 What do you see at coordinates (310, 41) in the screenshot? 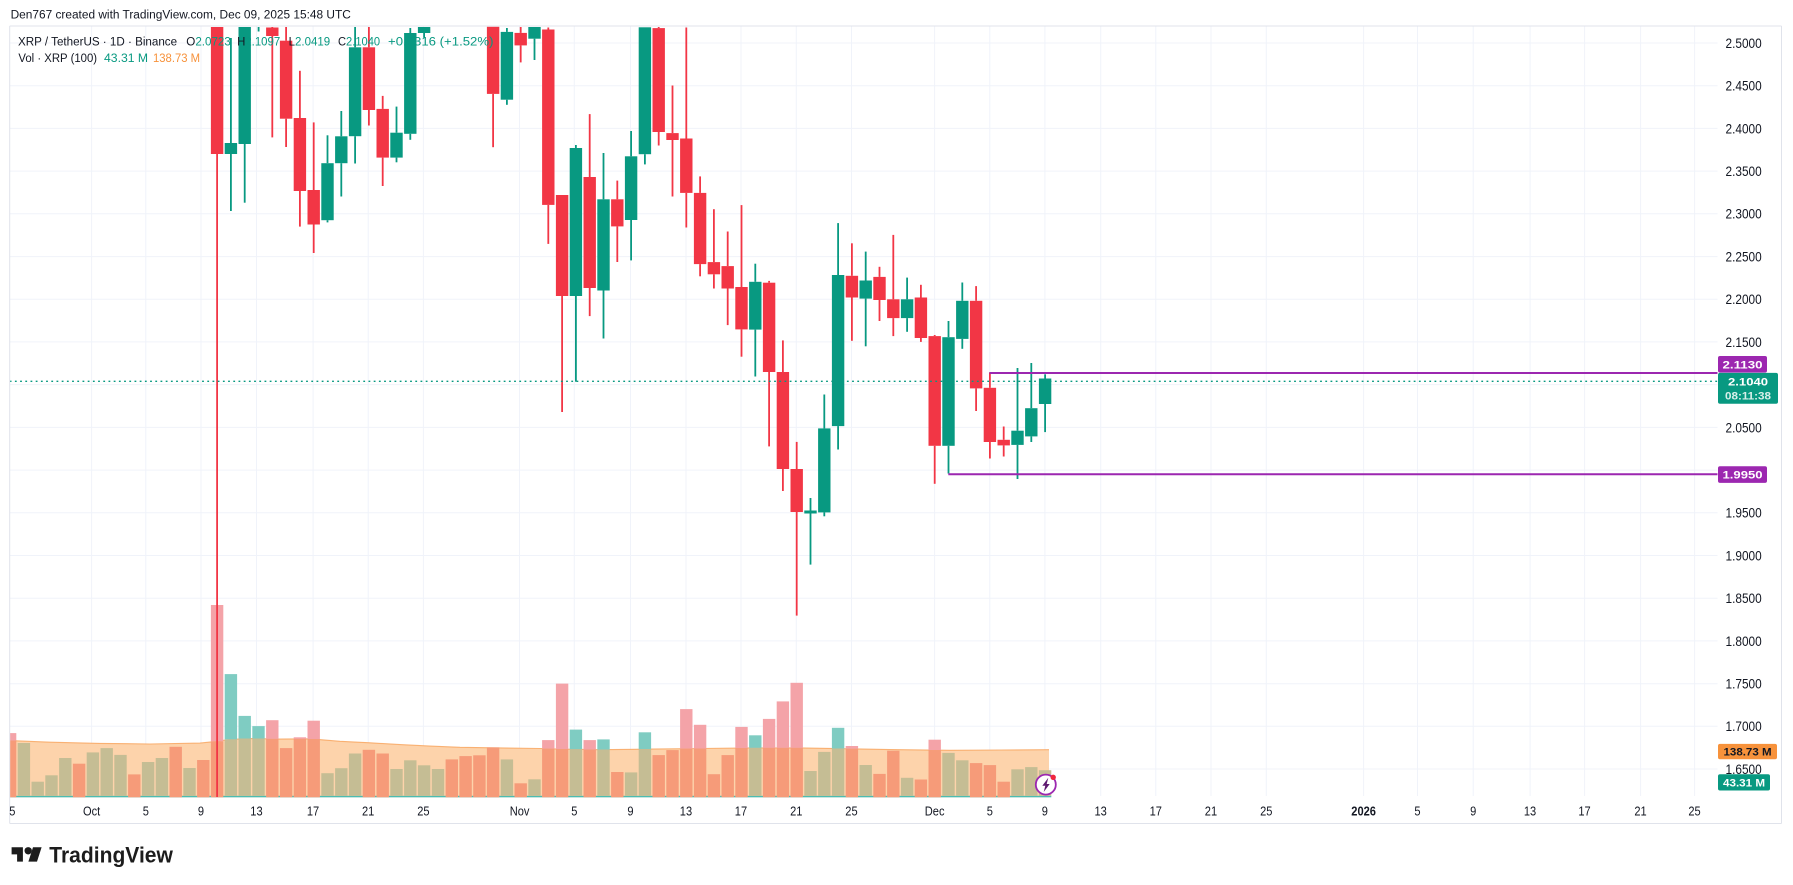
I see `svg-text: L2.0419` at bounding box center [310, 41].